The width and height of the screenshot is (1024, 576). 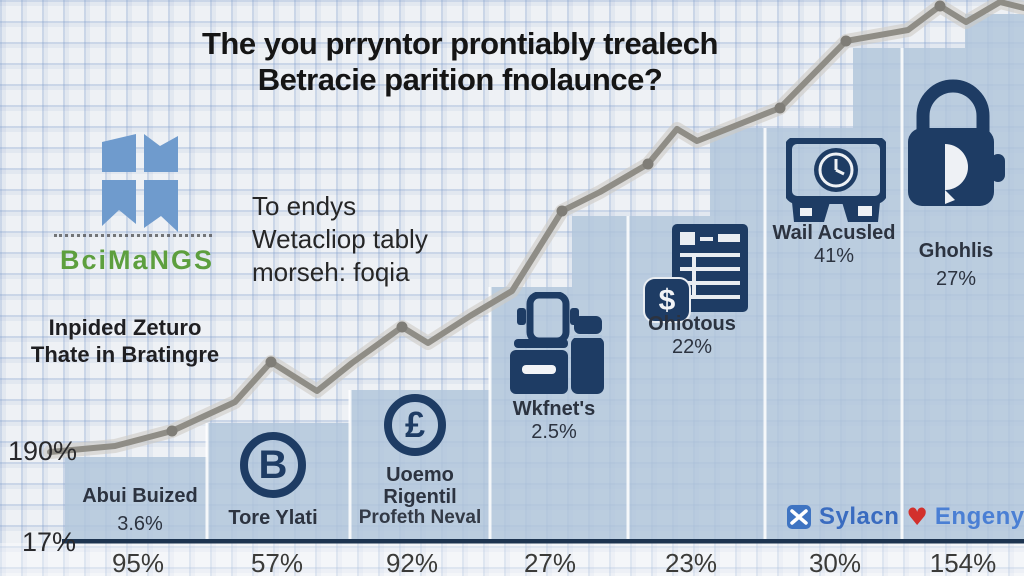 What do you see at coordinates (137, 260) in the screenshot?
I see `brand-left-name: BciMaNGS` at bounding box center [137, 260].